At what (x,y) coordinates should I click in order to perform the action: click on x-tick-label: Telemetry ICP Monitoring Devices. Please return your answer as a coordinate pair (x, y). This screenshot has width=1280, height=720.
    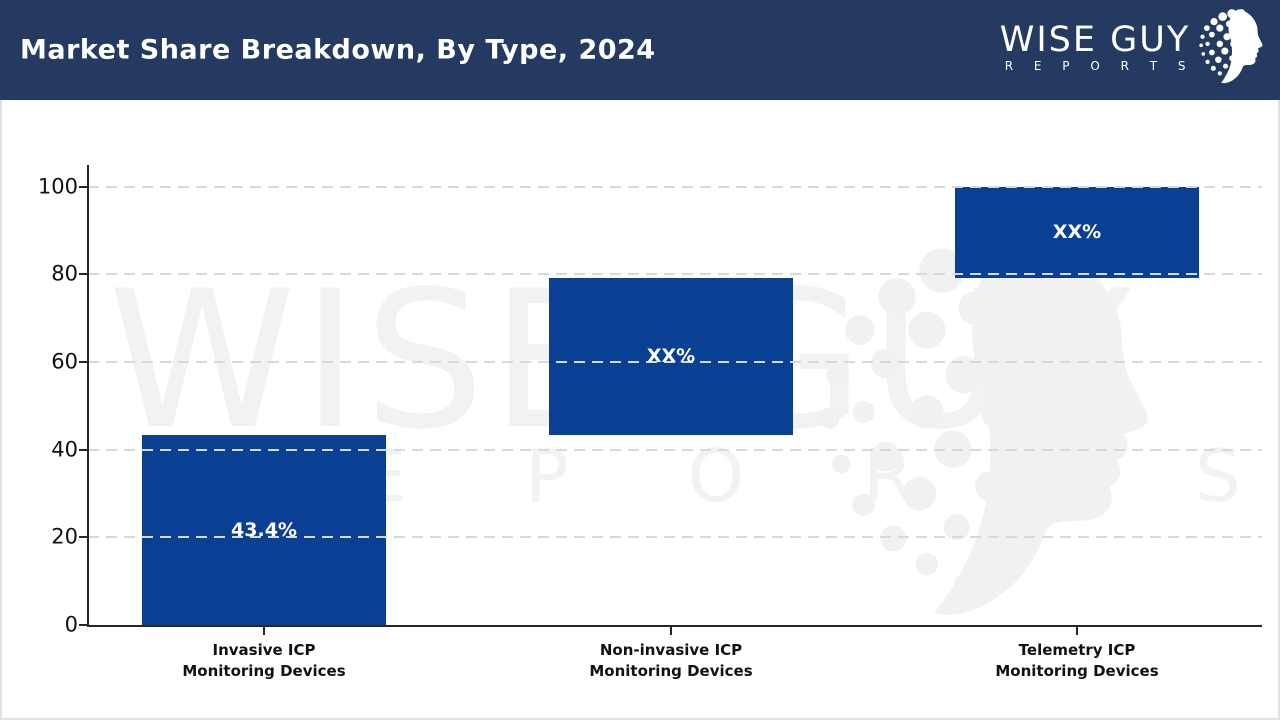
    Looking at the image, I should click on (1077, 661).